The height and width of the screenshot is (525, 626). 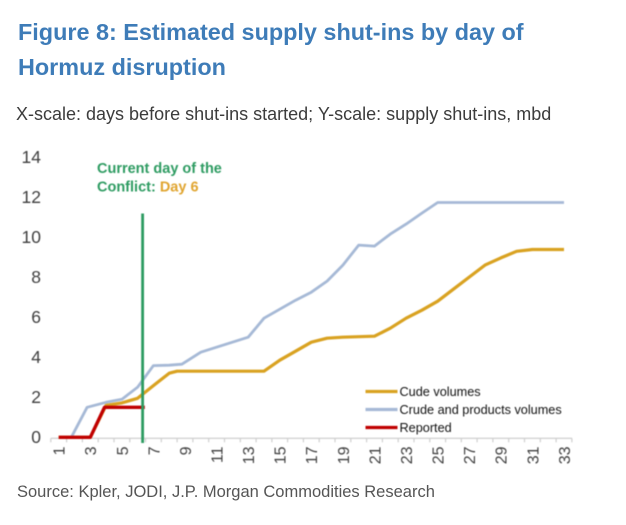 What do you see at coordinates (249, 455) in the screenshot?
I see `svg-text: 13` at bounding box center [249, 455].